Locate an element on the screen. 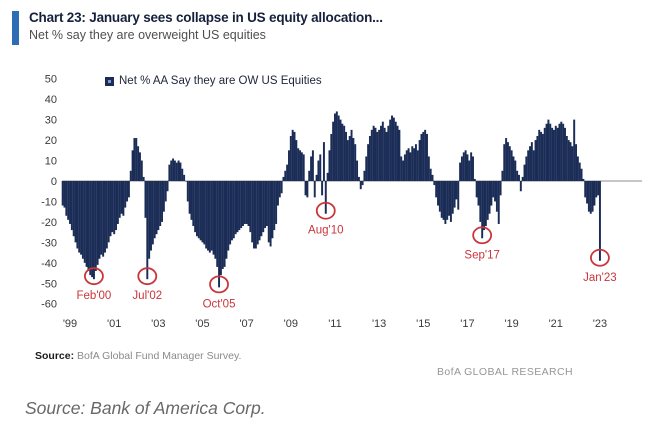 This screenshot has height=426, width=672. x-axis-label: '09 is located at coordinates (291, 324).